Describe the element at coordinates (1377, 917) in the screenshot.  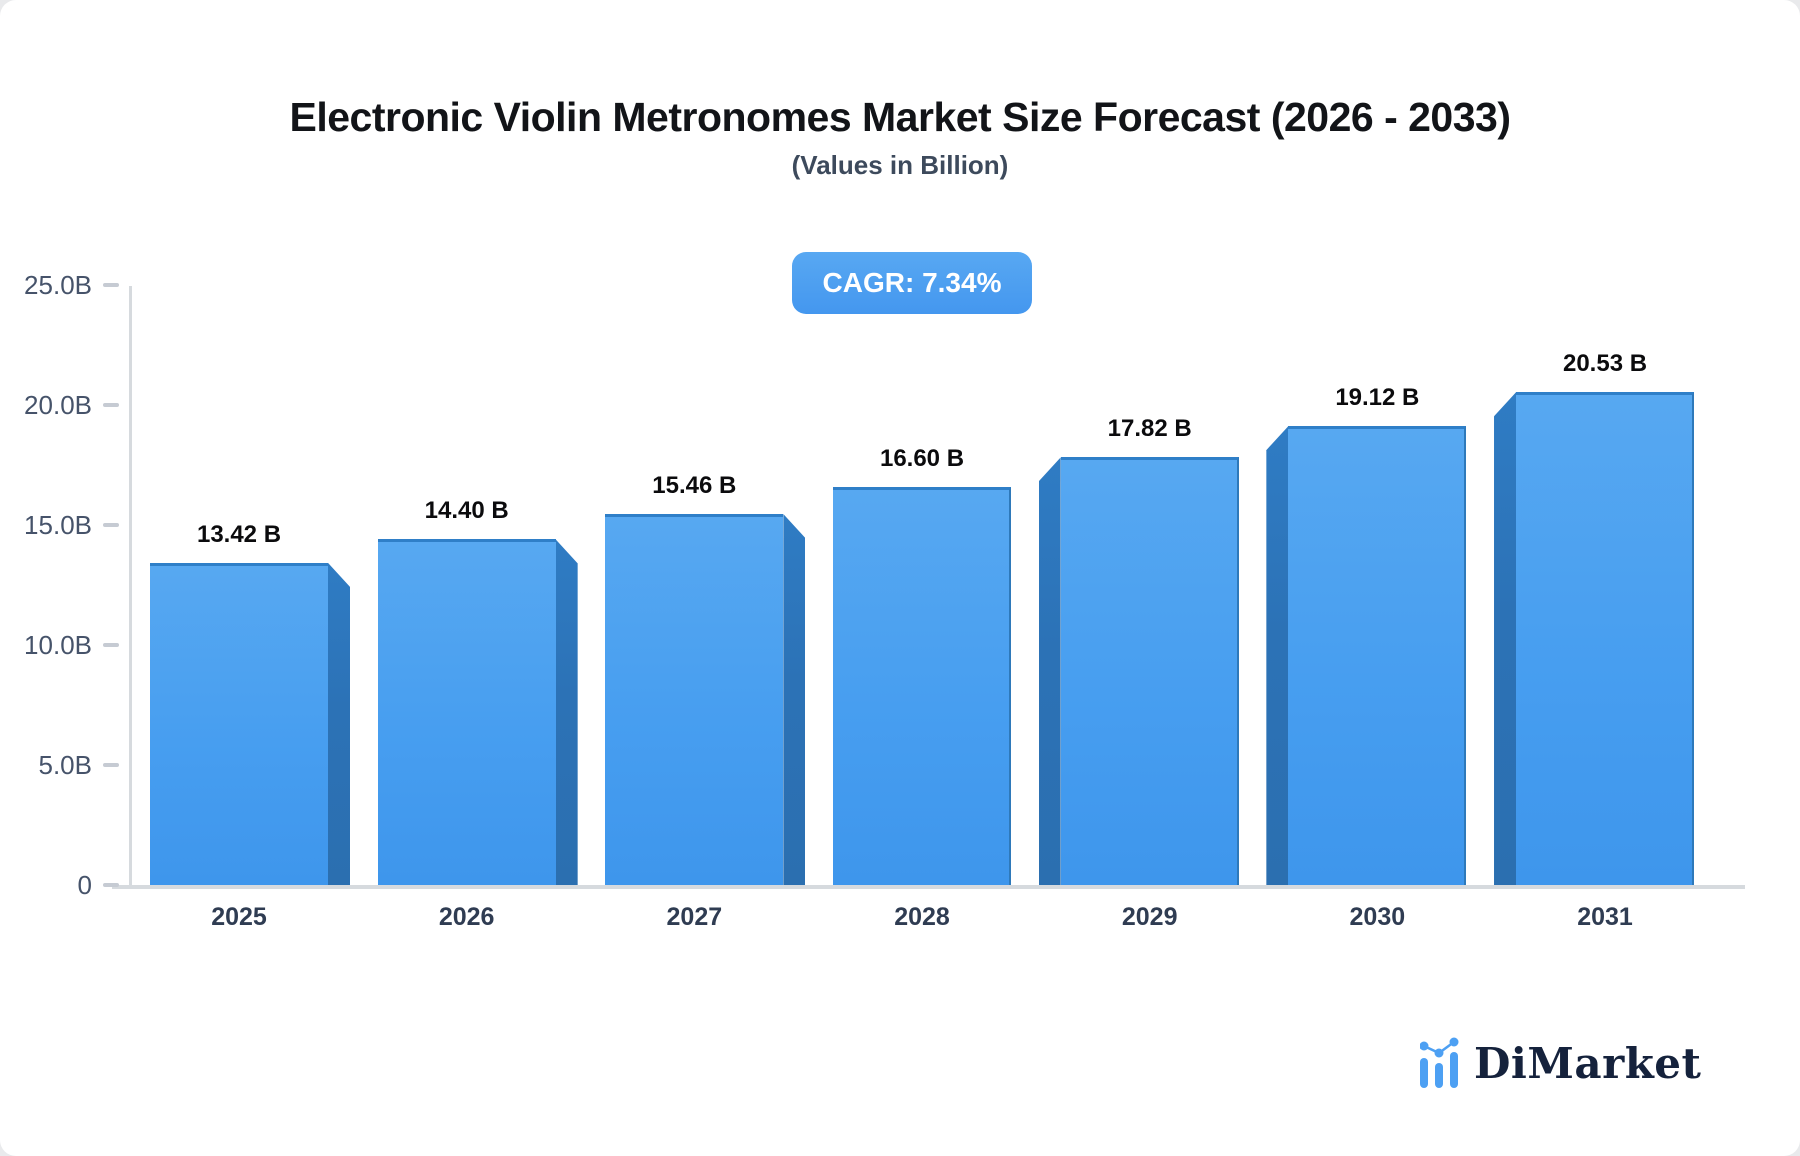
I see `x-axis-label: 2030` at that location.